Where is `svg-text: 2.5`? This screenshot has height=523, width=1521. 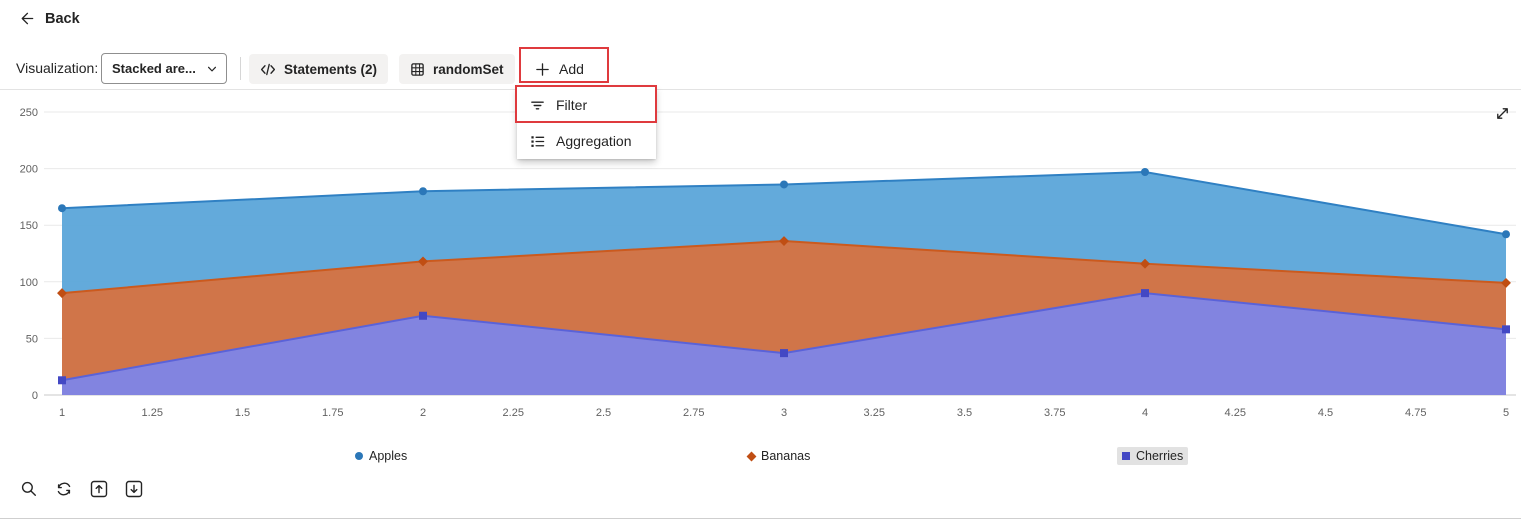 svg-text: 2.5 is located at coordinates (603, 413).